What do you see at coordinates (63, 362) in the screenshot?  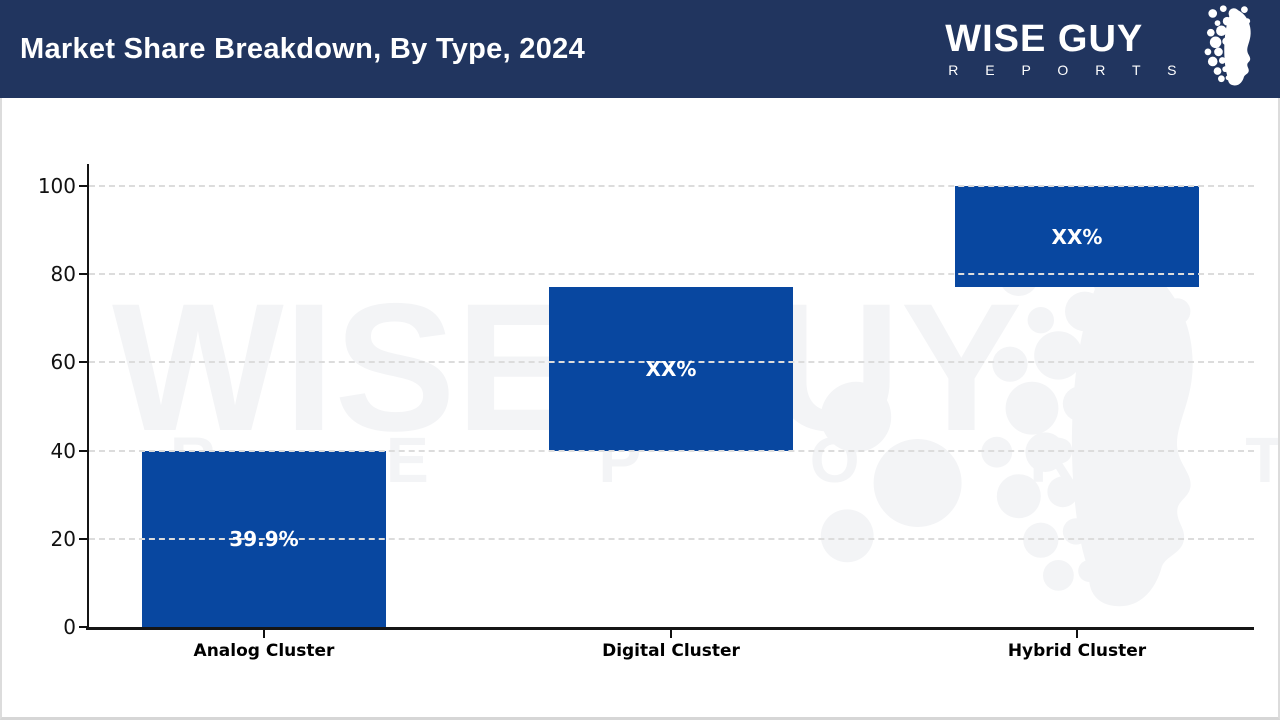 I see `y-tick-label: 60` at bounding box center [63, 362].